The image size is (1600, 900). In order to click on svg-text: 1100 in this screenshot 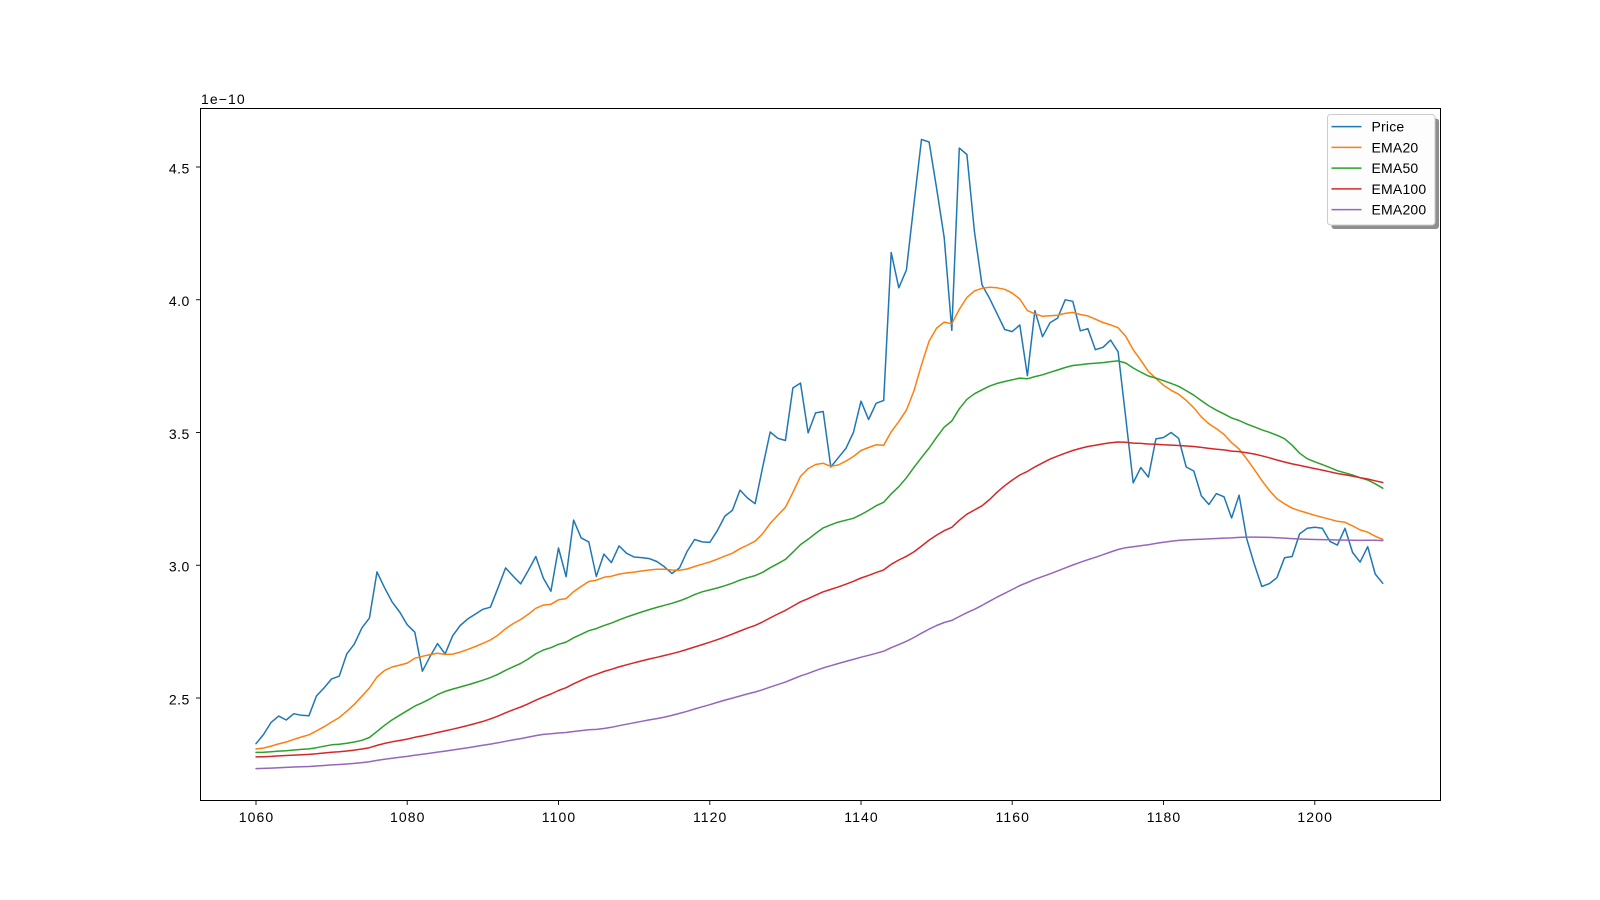, I will do `click(559, 817)`.